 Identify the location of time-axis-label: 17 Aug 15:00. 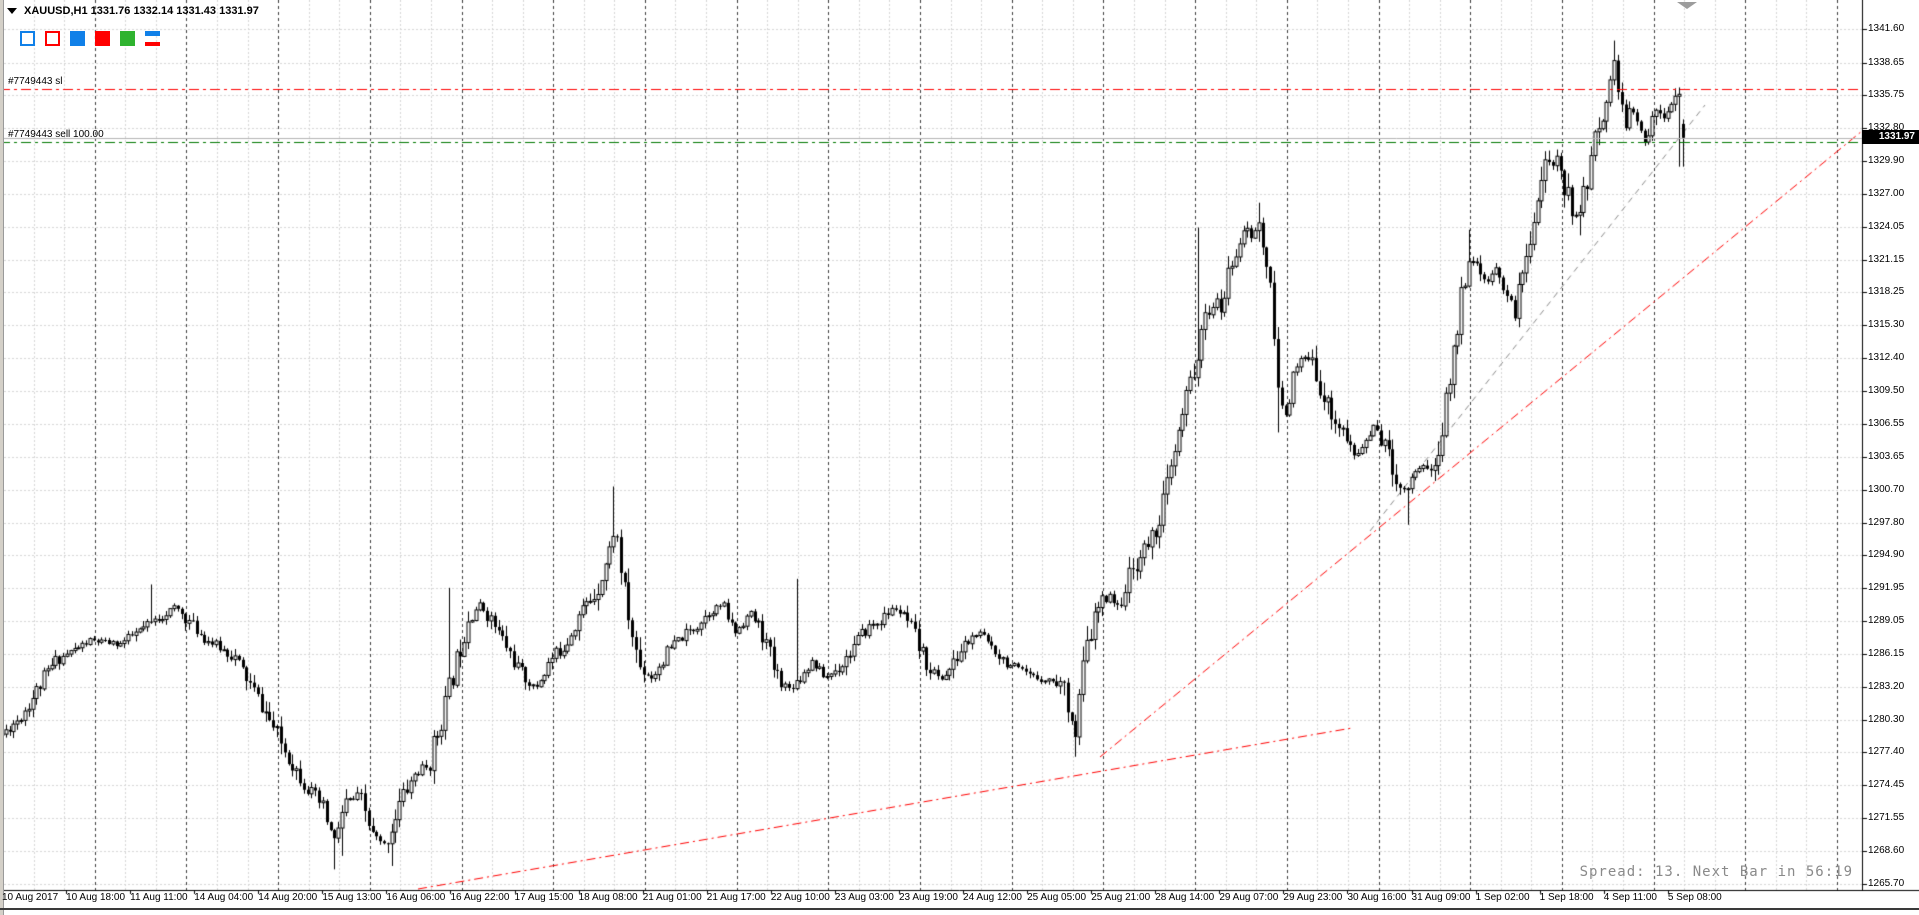
(544, 897).